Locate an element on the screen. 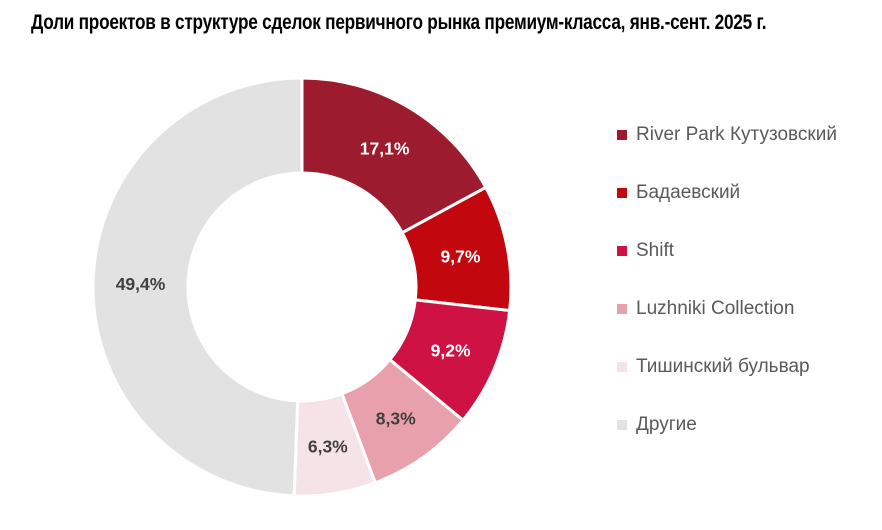  donut-segment-label-4: 6,3% is located at coordinates (328, 447).